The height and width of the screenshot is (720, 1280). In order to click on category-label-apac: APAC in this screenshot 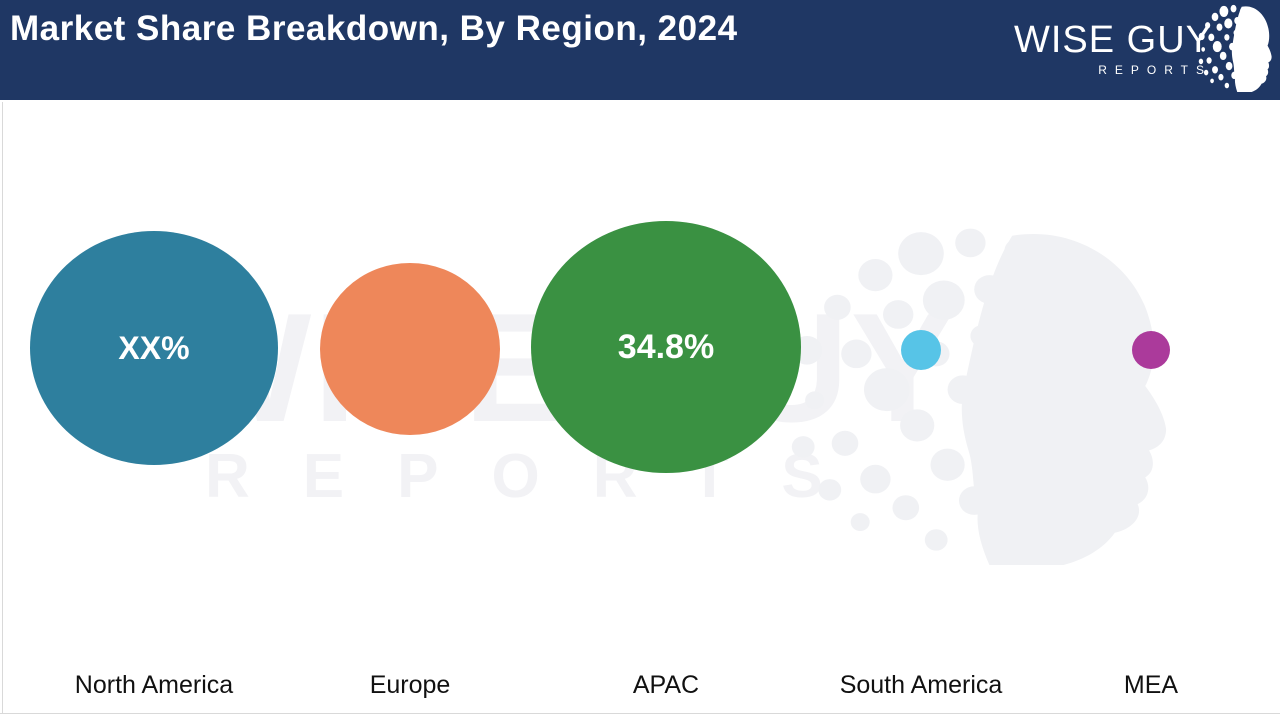, I will do `click(666, 685)`.